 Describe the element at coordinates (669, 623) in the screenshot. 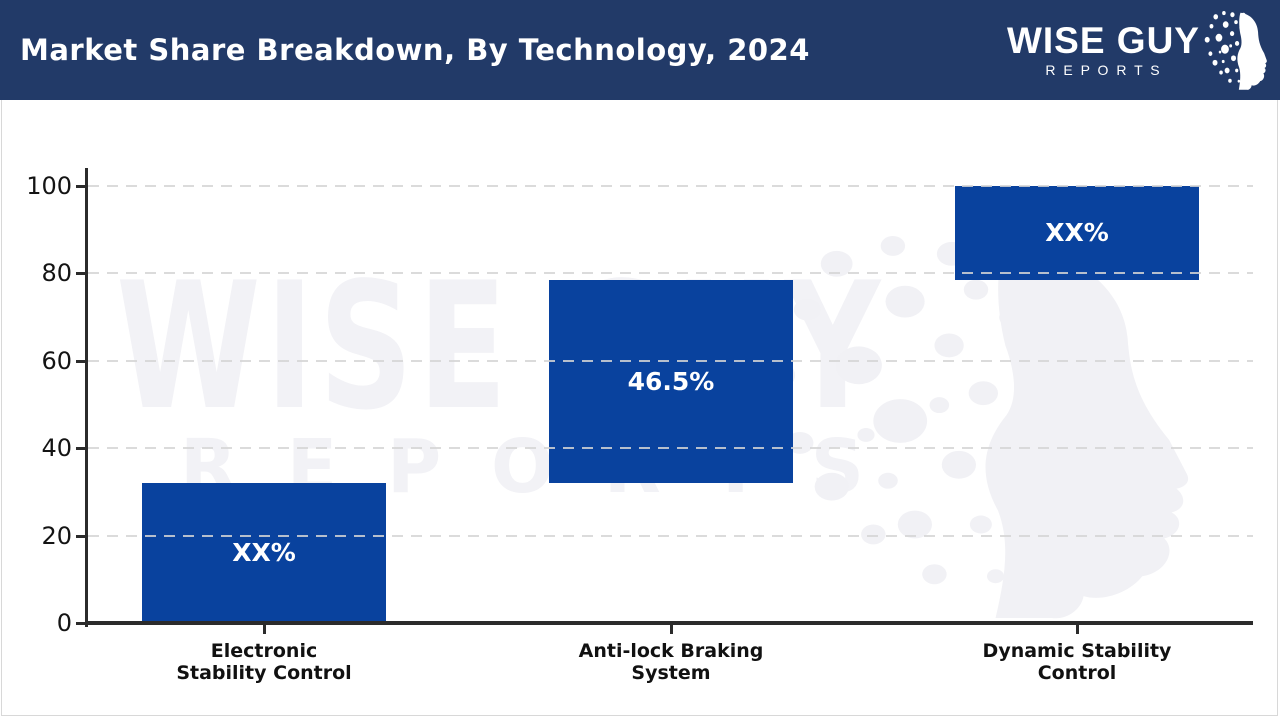

I see `x-axis-spine` at that location.